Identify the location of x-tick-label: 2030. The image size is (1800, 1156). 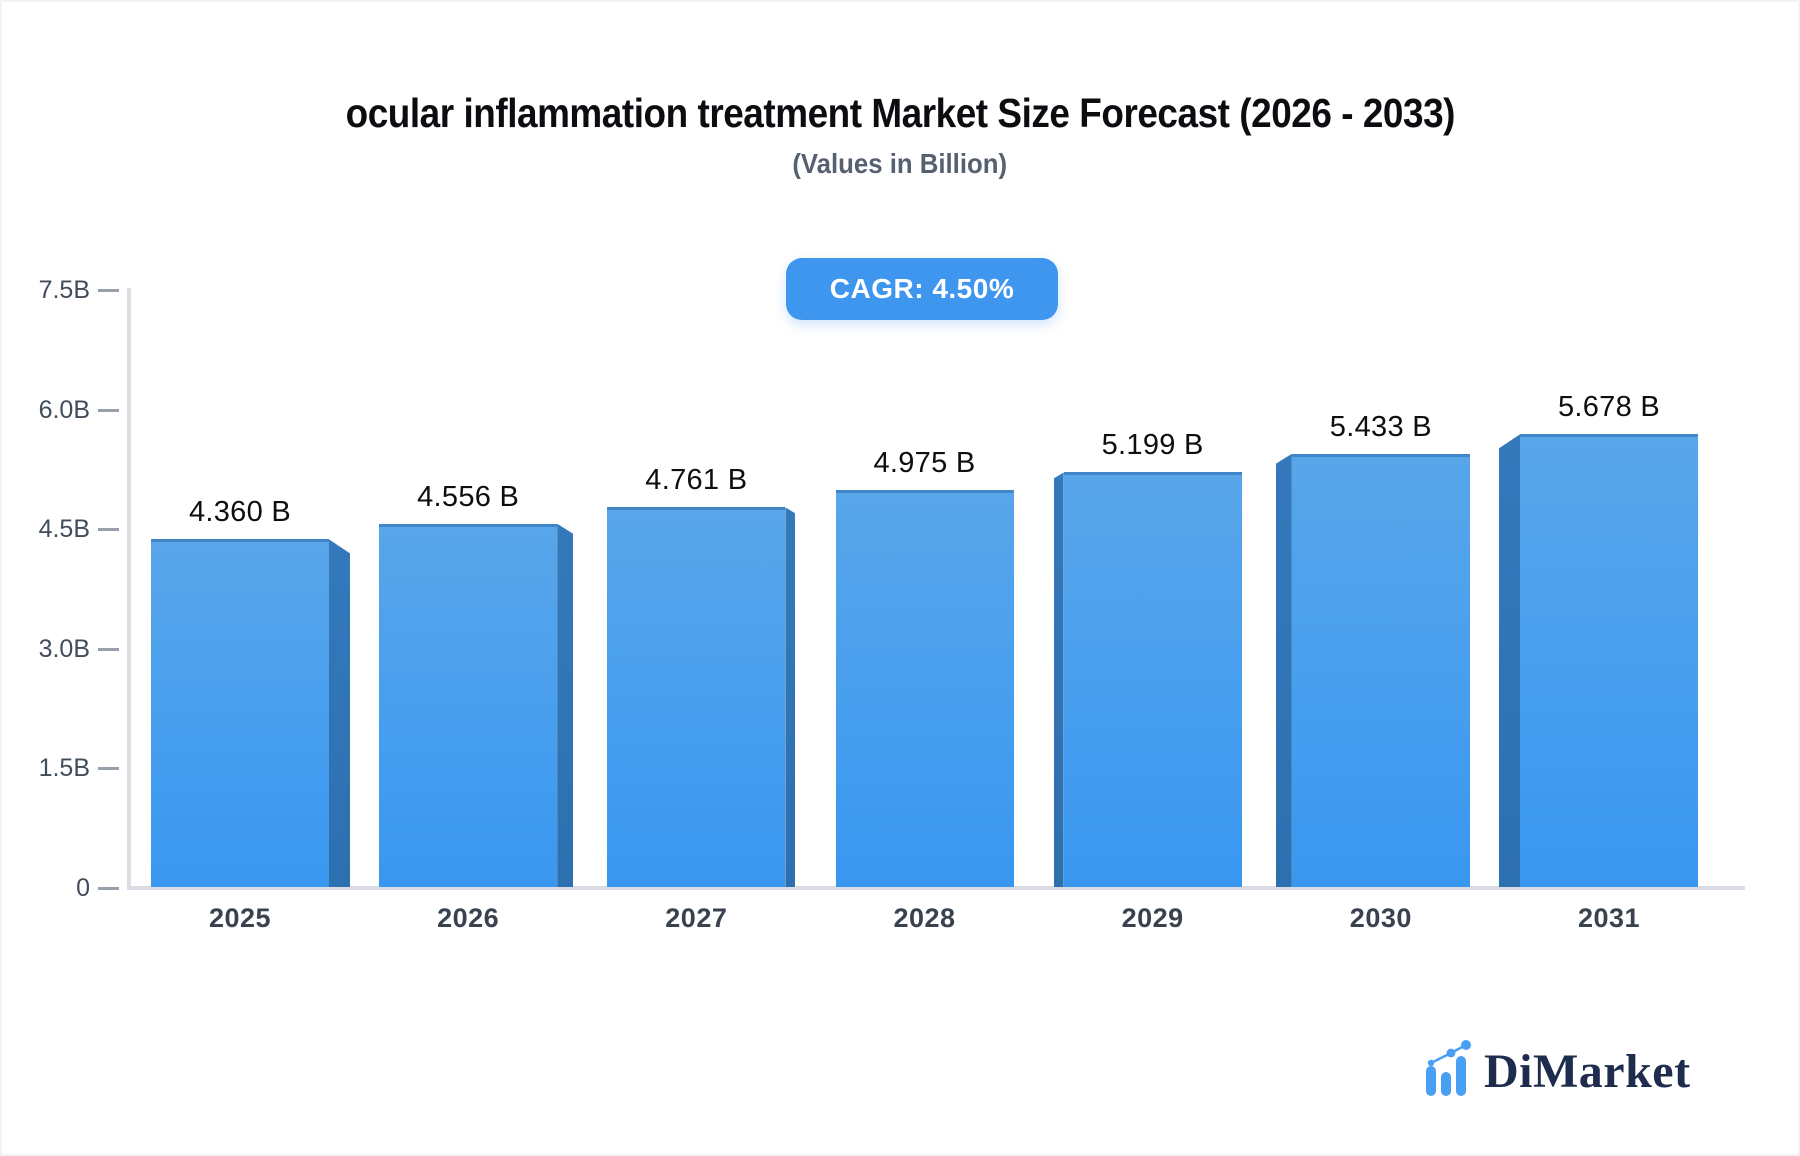
(1380, 918).